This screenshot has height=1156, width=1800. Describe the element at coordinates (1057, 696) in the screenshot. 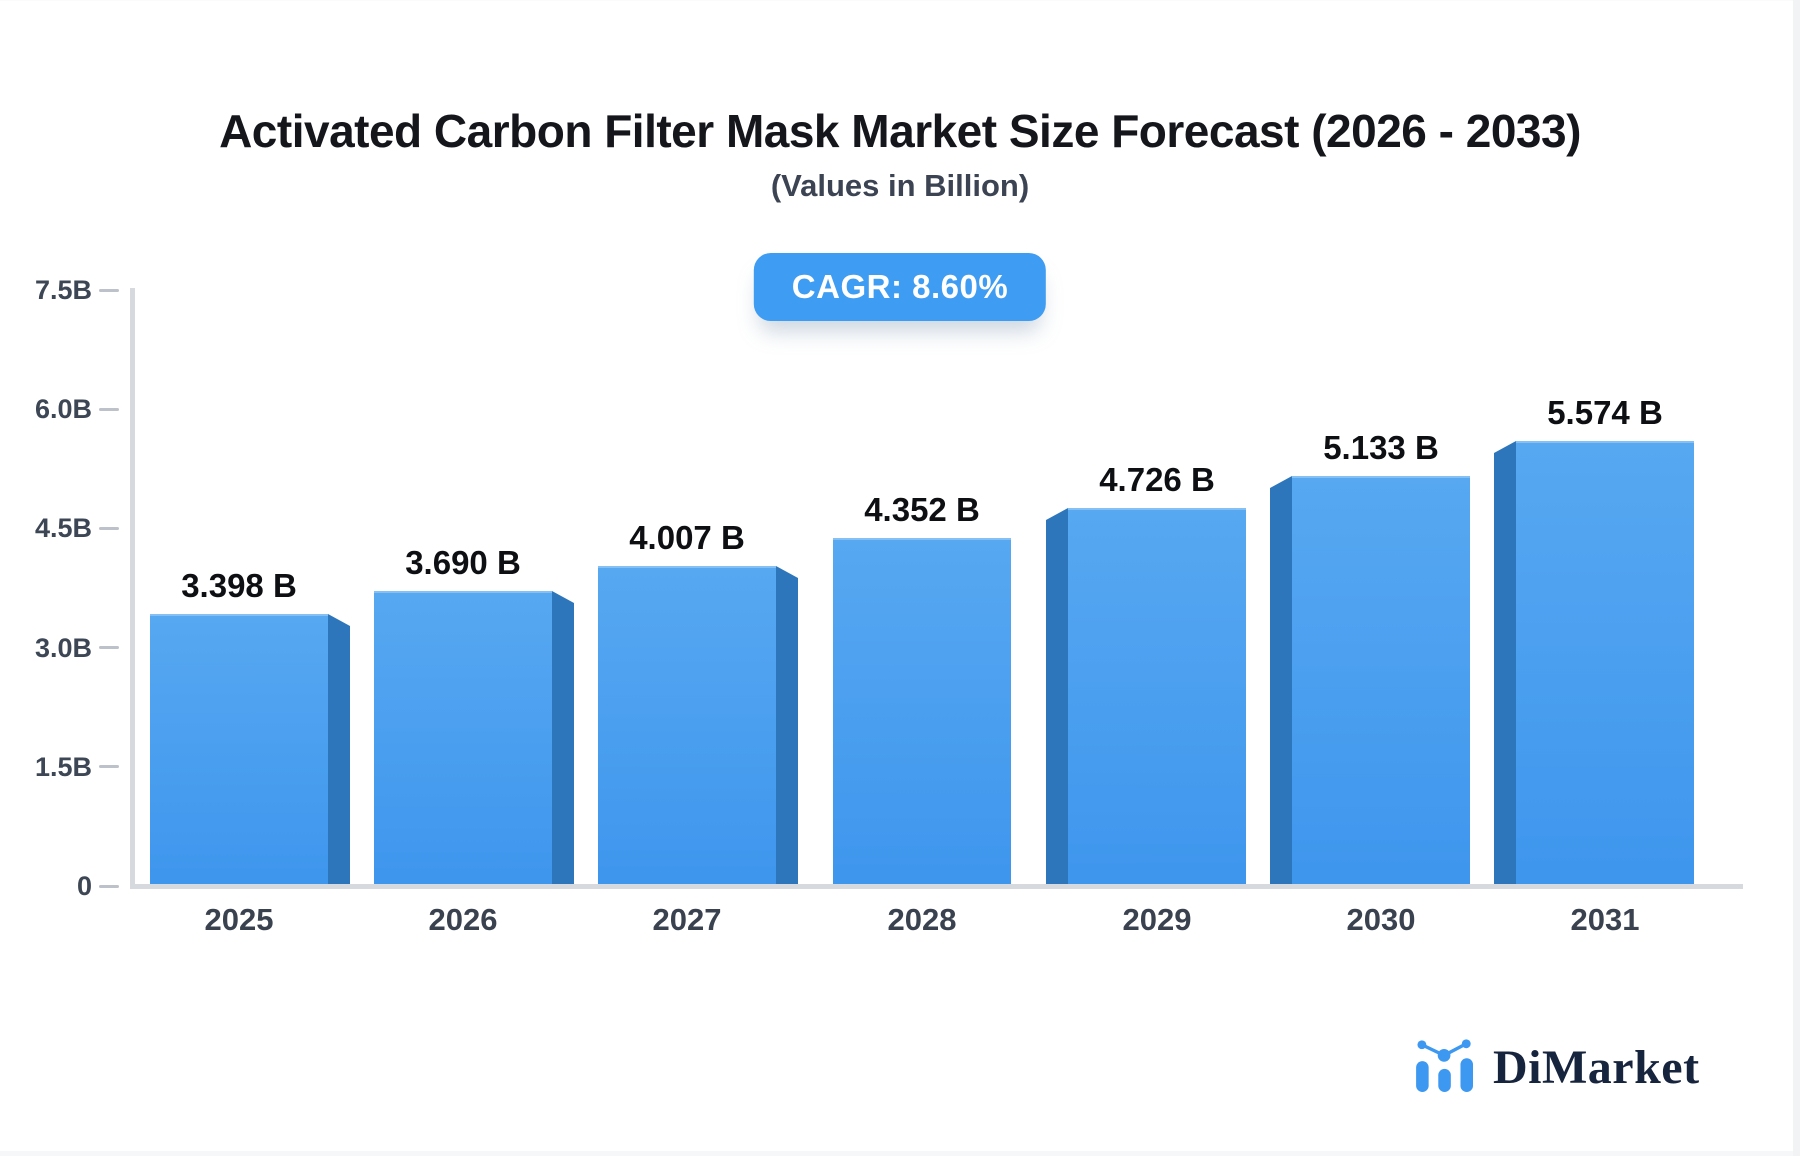

I see `bar-side-face-2029` at that location.